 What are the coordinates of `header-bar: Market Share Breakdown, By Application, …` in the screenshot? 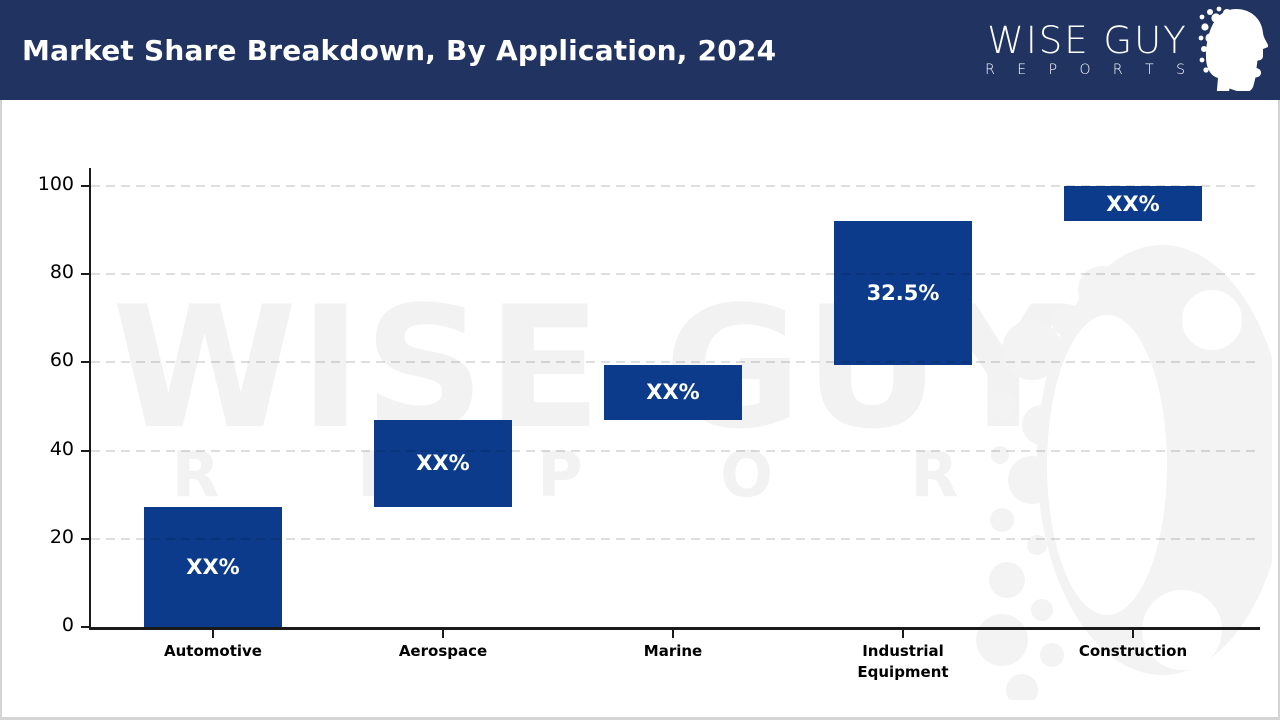 It's located at (640, 50).